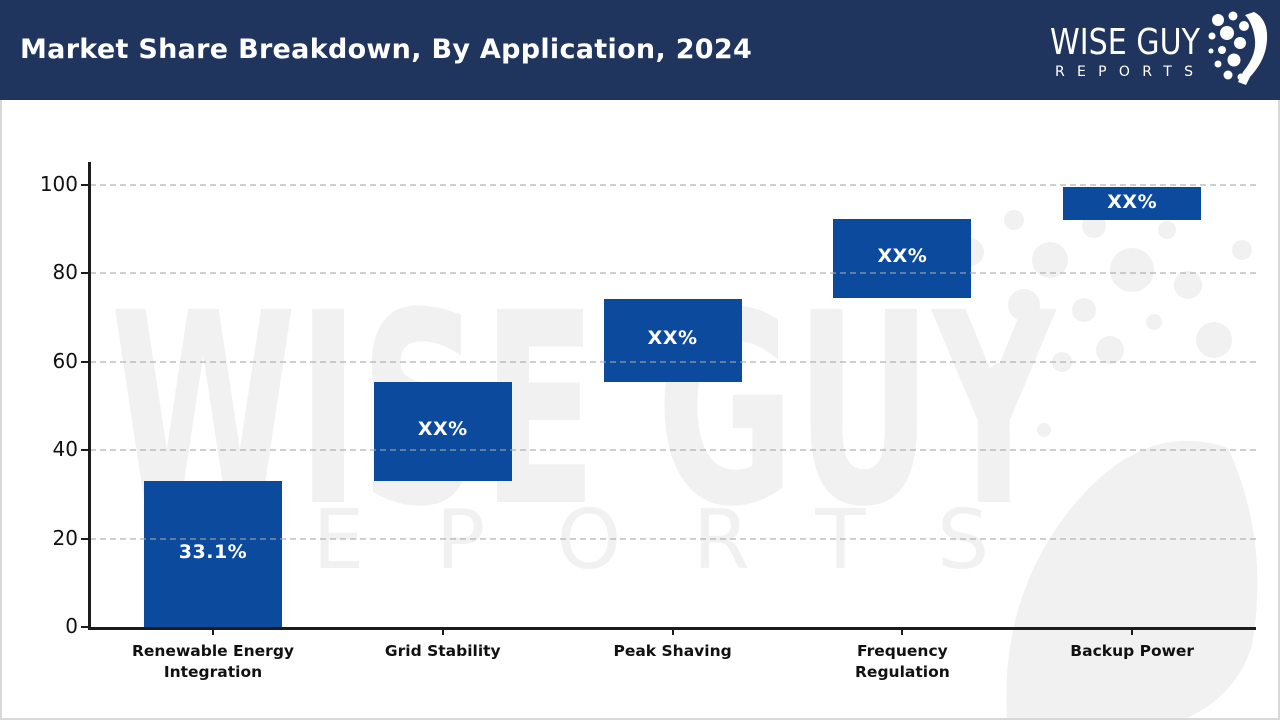 The height and width of the screenshot is (720, 1280). What do you see at coordinates (71, 626) in the screenshot?
I see `y-tick-label: 0` at bounding box center [71, 626].